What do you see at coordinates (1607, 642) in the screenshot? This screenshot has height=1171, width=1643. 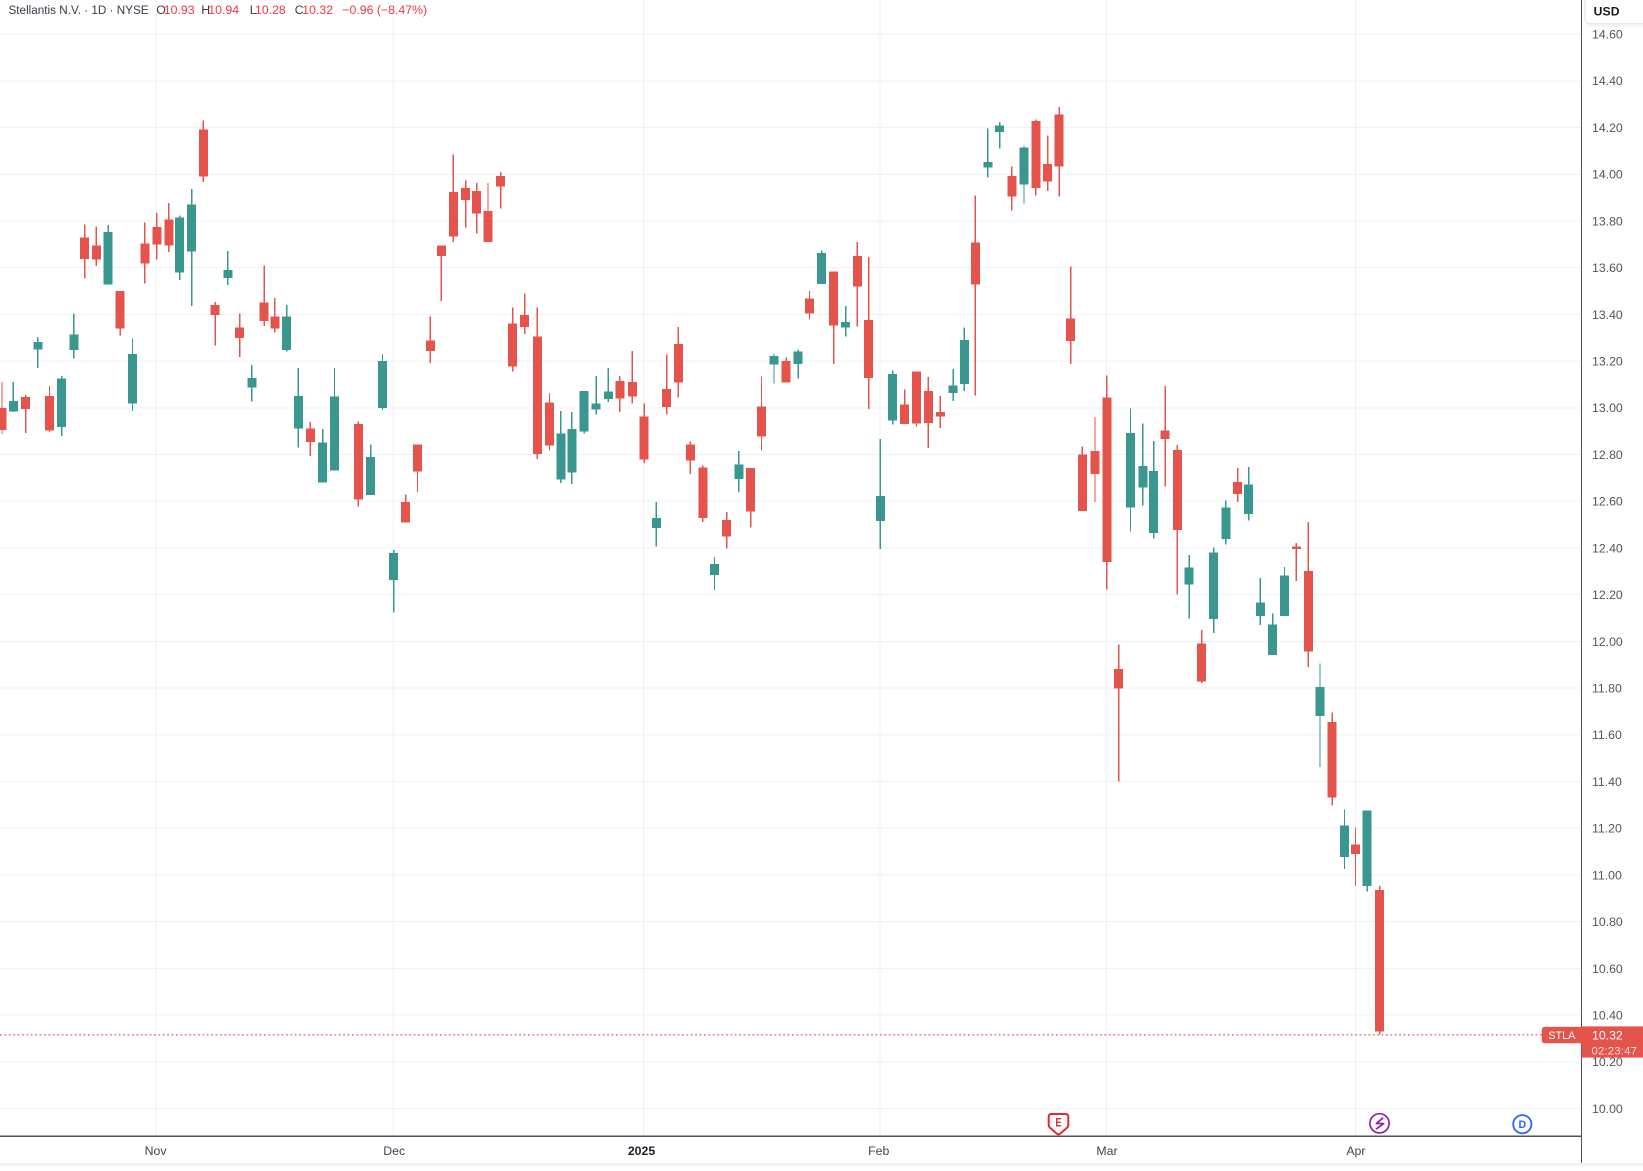 I see `svg-text: 12.00` at bounding box center [1607, 642].